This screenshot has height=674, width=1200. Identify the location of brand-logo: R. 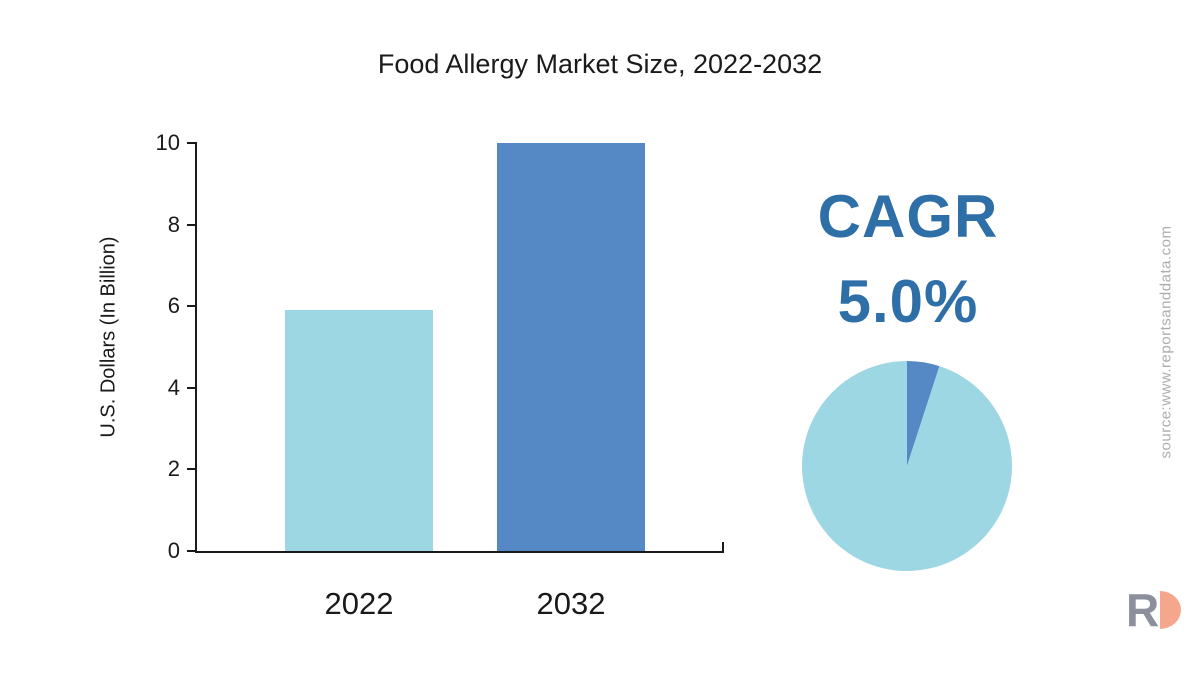
(1154, 610).